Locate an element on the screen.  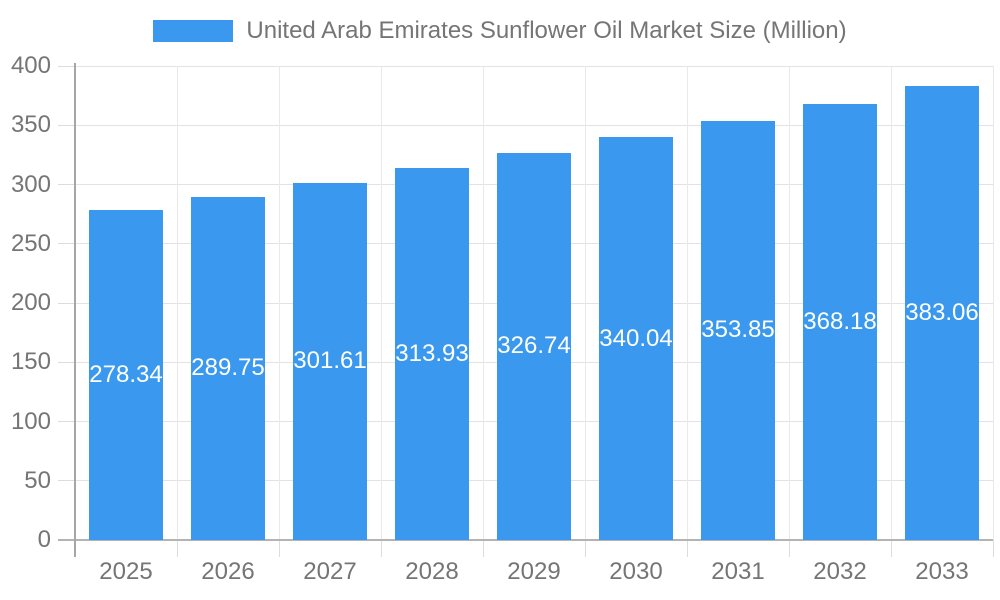
x-tick-label: 2026 is located at coordinates (228, 571).